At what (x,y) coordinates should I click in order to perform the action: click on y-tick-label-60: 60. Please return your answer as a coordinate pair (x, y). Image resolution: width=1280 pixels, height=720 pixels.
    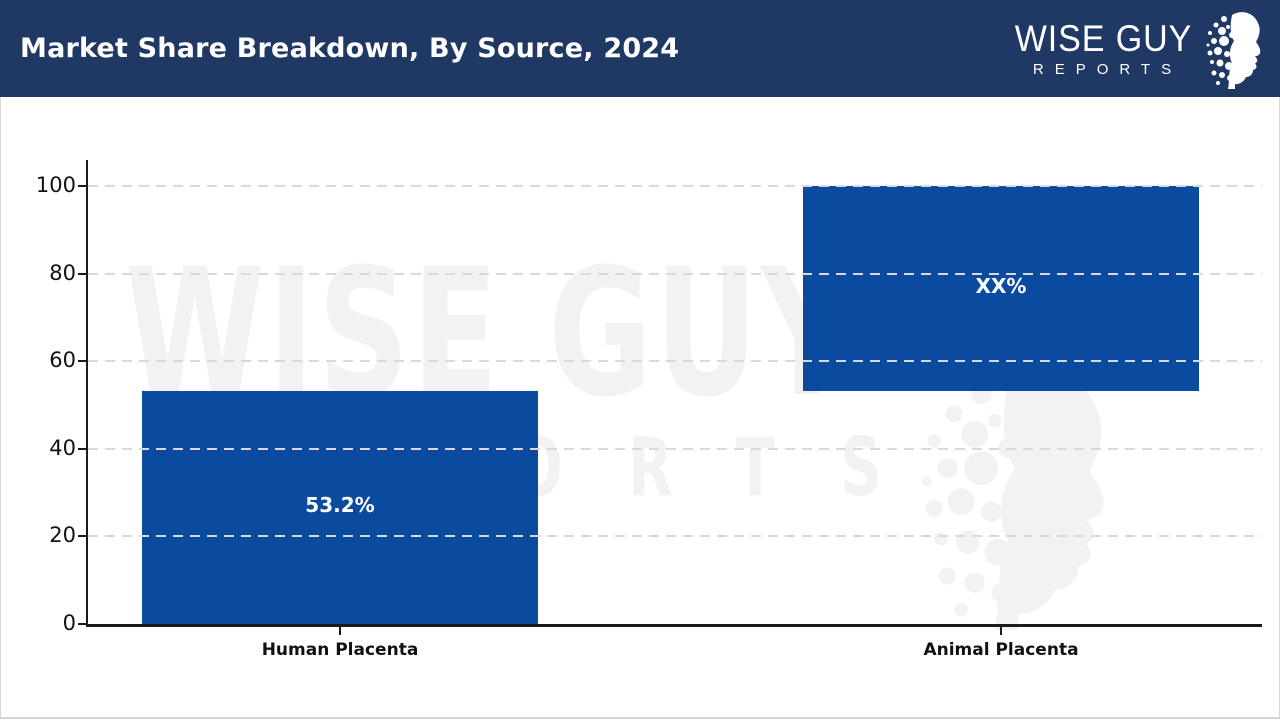
    Looking at the image, I should click on (62, 360).